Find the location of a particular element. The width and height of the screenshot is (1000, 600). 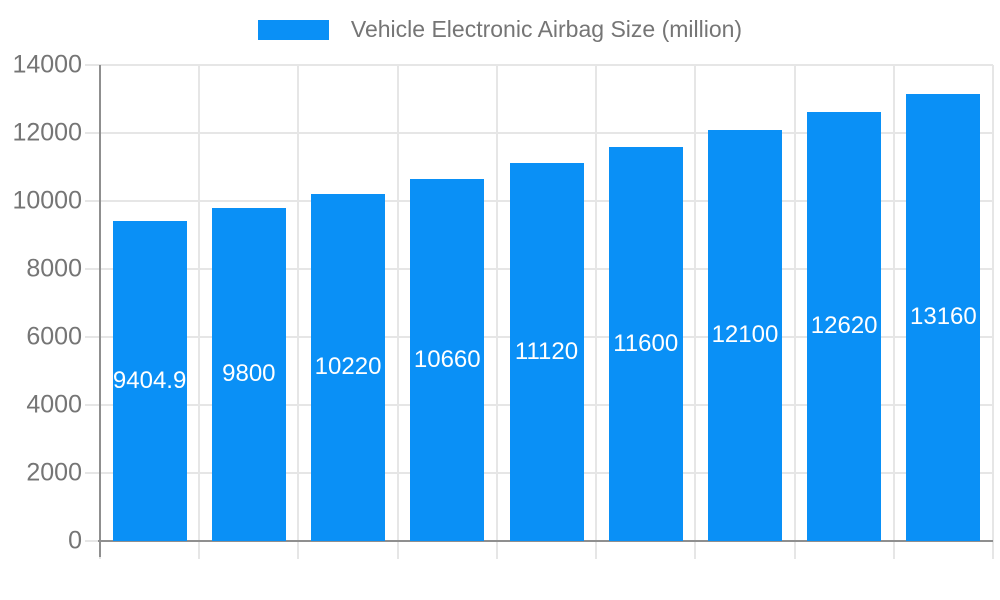

y-axis-tick-label: 0 is located at coordinates (75, 540).